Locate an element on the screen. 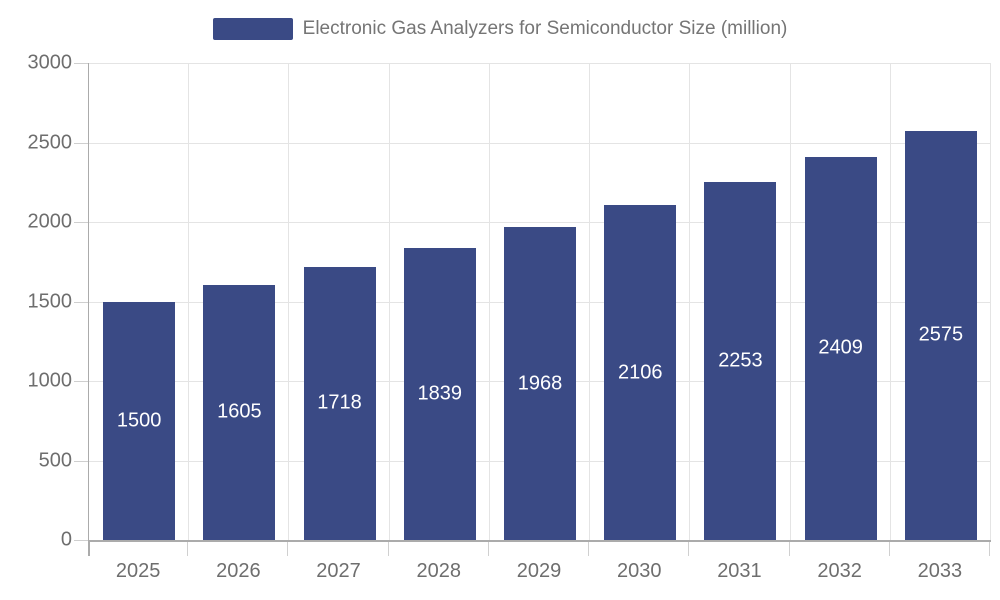  x-axis-labels: 2025 2026 2027 2028 2029 2030 2031 2032 2033 is located at coordinates (539, 574).